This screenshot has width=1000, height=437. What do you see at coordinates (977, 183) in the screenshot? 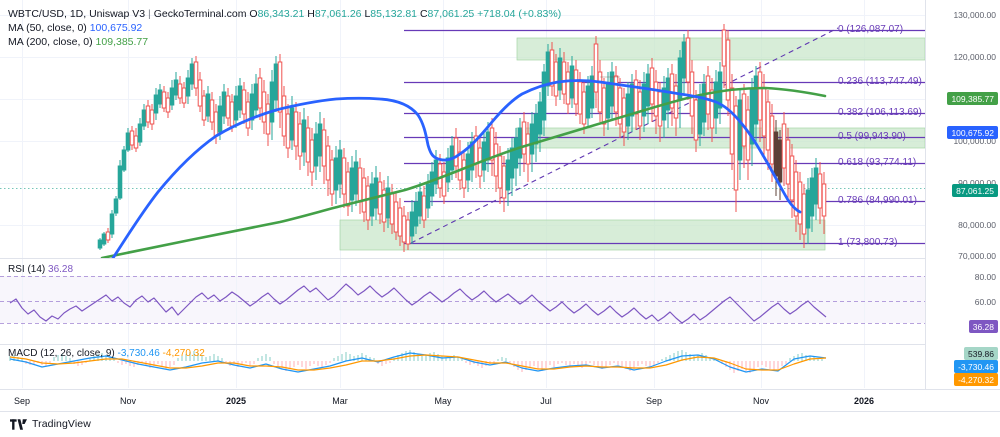
I see `axis-tick-90000: 90,000.00` at bounding box center [977, 183].